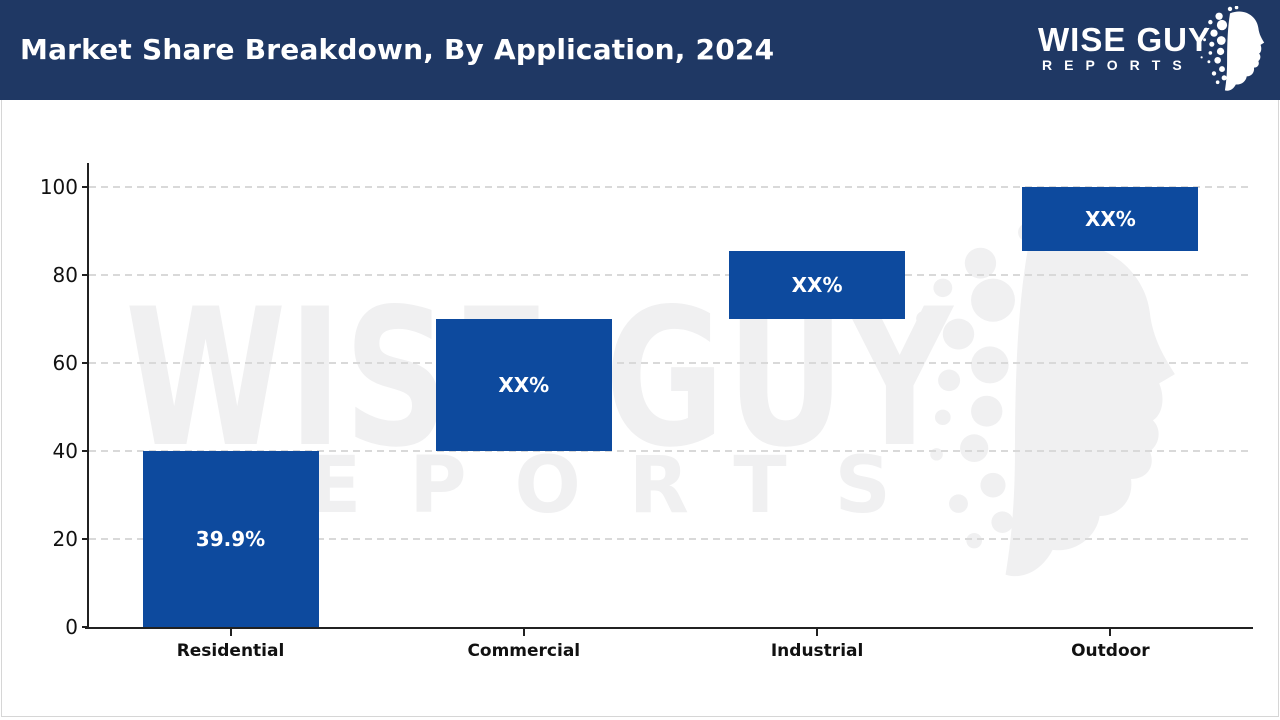 The height and width of the screenshot is (720, 1280). Describe the element at coordinates (65, 451) in the screenshot. I see `y-tick-label-40: 40` at that location.